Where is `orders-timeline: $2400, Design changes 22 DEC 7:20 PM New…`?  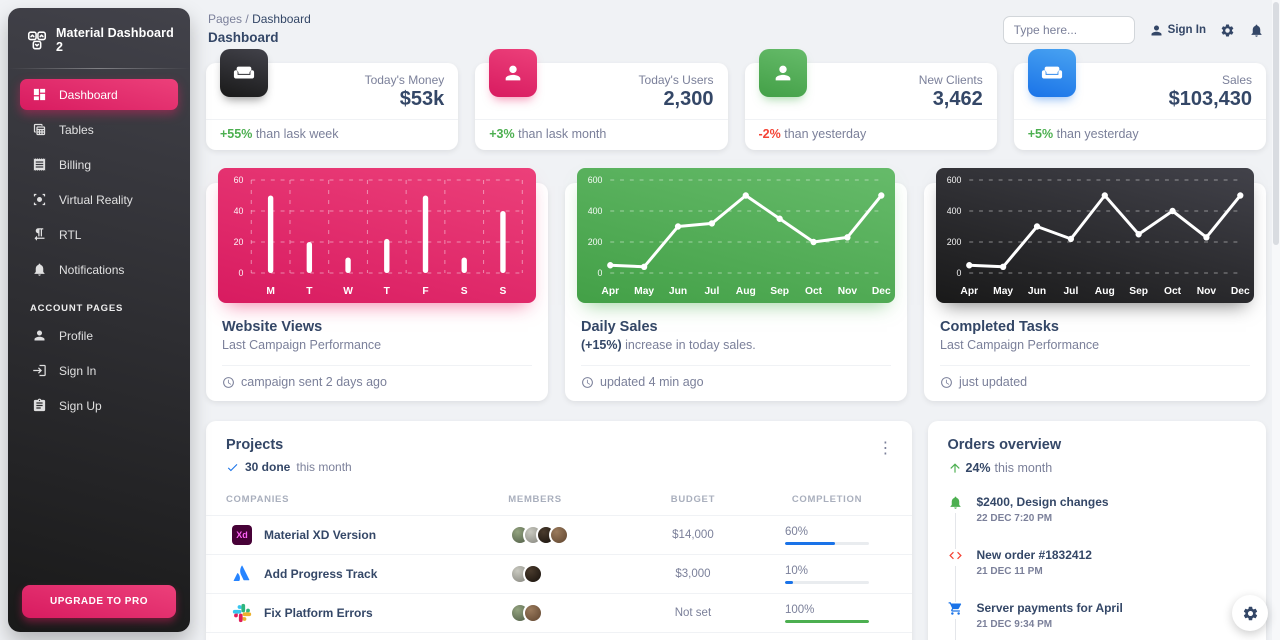
orders-timeline: $2400, Design changes 22 DEC 7:20 PM New… is located at coordinates (1097, 567).